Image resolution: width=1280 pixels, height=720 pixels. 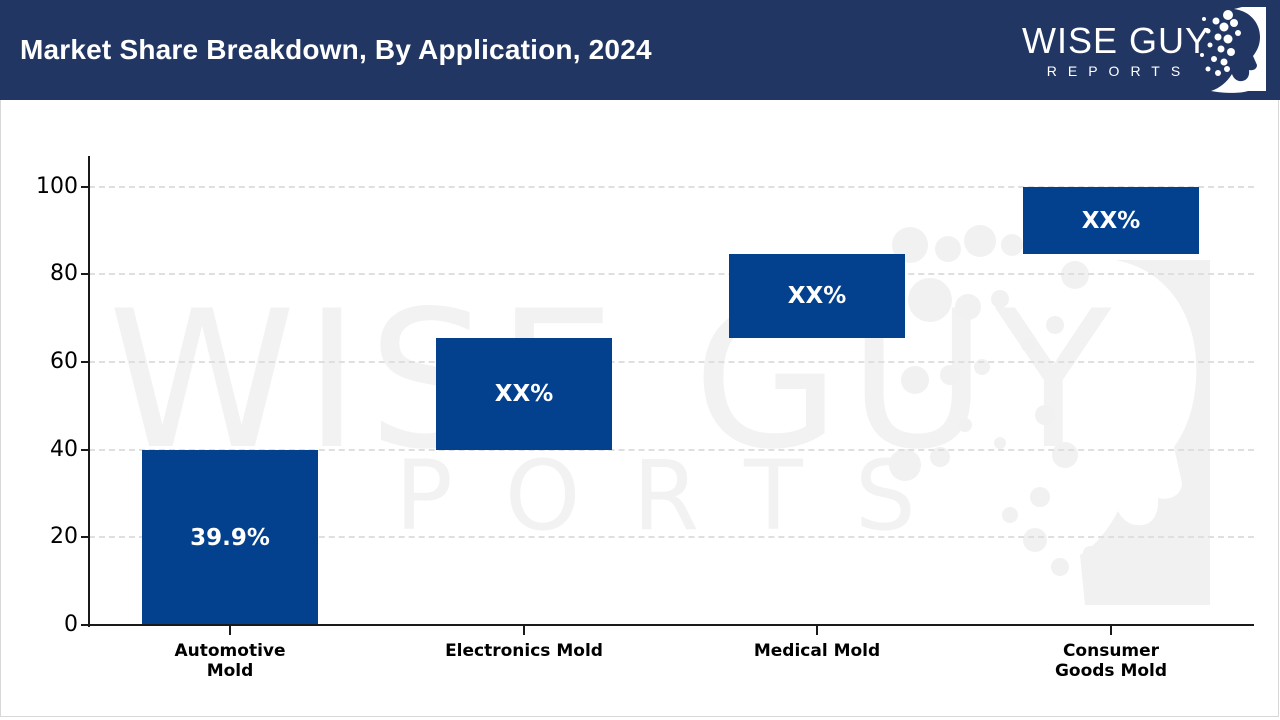 I want to click on y-axis-line, so click(x=89, y=391).